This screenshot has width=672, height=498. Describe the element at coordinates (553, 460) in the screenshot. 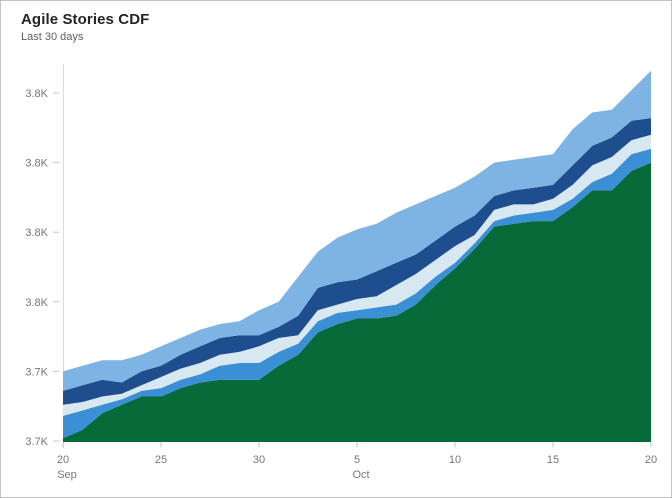

I see `x-tick-label: 15` at that location.